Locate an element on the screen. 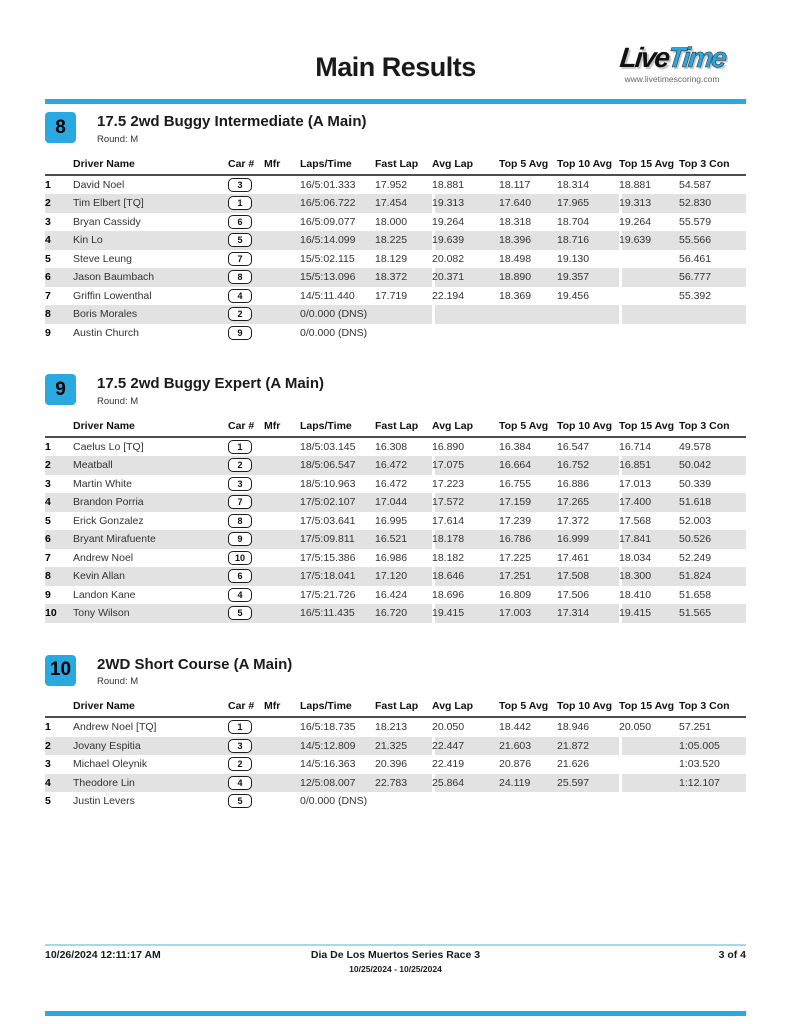 The width and height of the screenshot is (791, 1024). laps-time-cell: 0/0.000 (DNS) is located at coordinates (334, 332).